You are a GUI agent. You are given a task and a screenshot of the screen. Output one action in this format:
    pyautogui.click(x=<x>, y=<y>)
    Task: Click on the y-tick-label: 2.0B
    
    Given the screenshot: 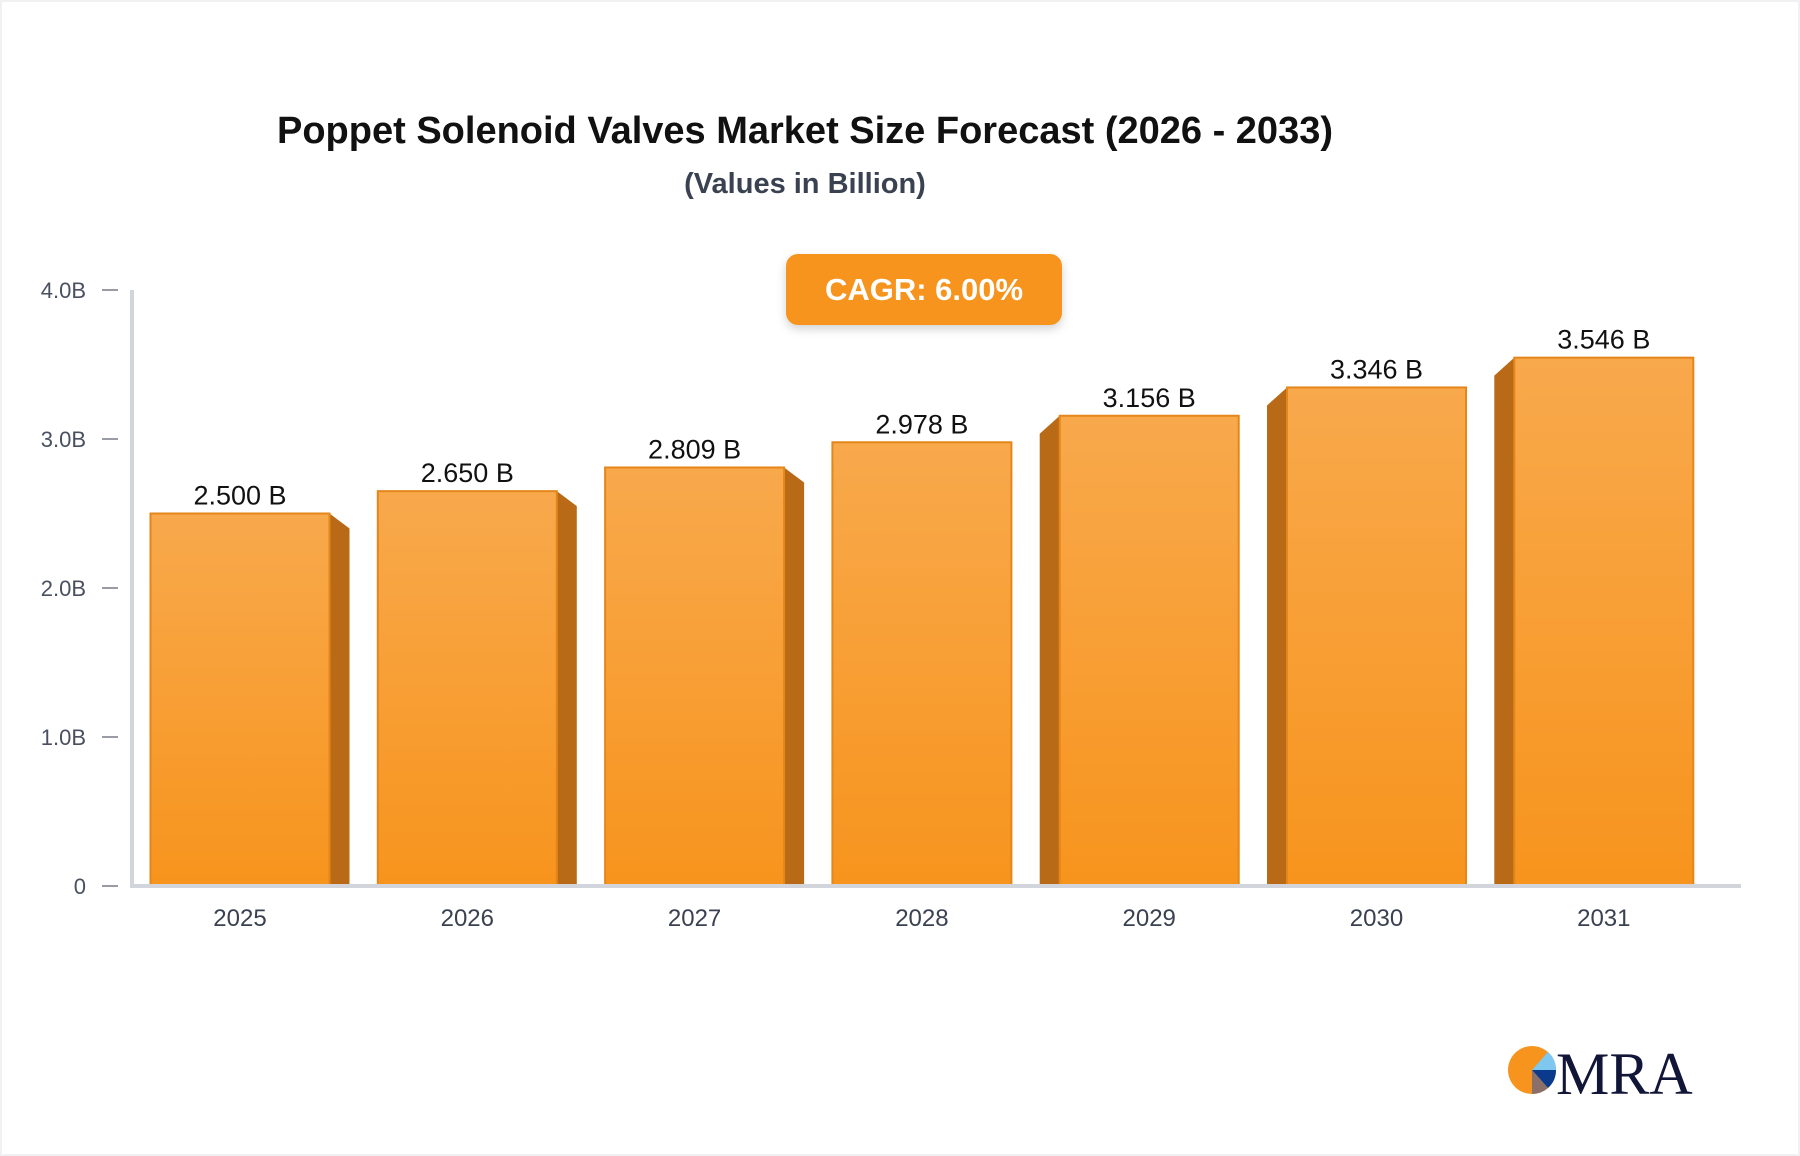 What is the action you would take?
    pyautogui.click(x=63, y=588)
    